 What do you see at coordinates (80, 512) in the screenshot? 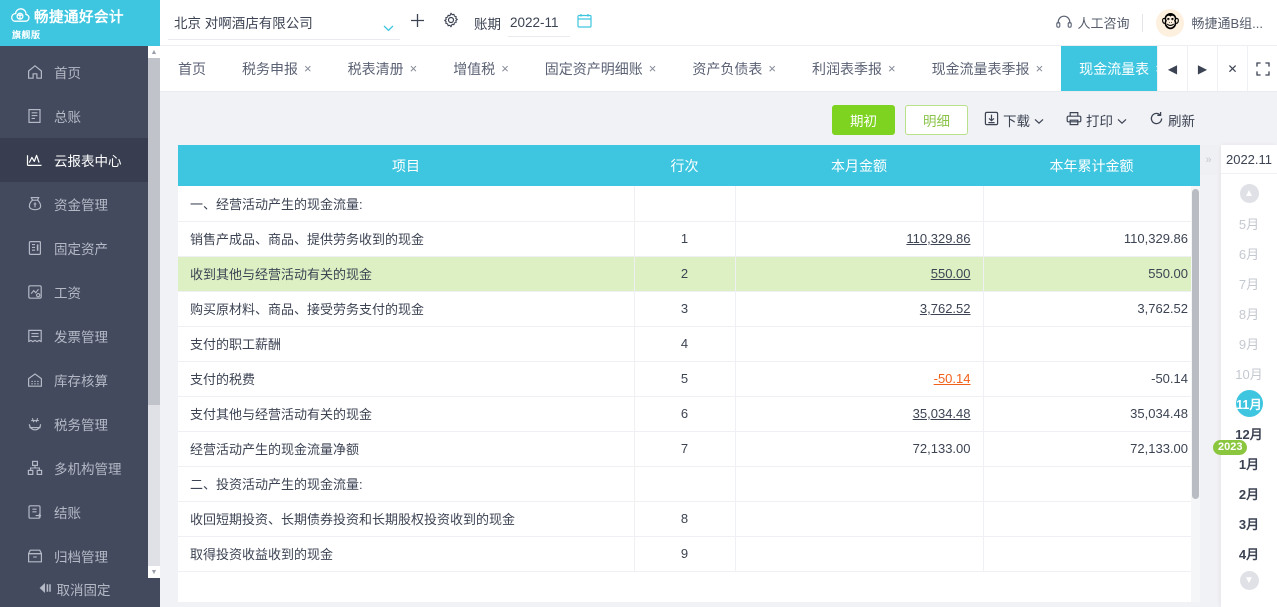
I see `sidebar-item-checkout: 结账` at bounding box center [80, 512].